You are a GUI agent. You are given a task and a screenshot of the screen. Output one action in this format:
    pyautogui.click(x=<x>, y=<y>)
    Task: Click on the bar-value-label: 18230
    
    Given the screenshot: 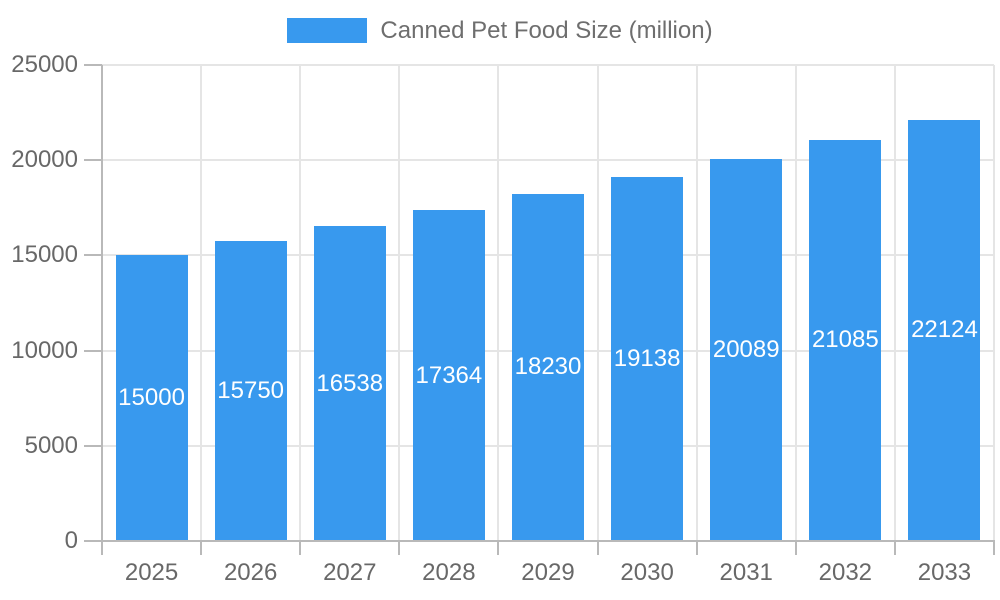 What is the action you would take?
    pyautogui.click(x=548, y=367)
    